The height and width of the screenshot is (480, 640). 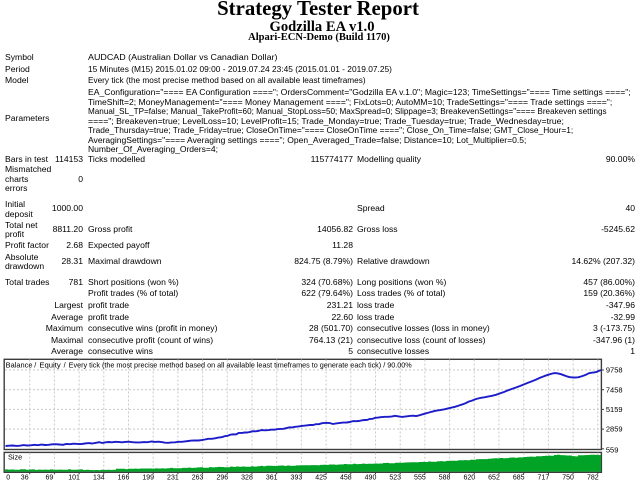 I want to click on svg-text: 717, so click(x=544, y=477).